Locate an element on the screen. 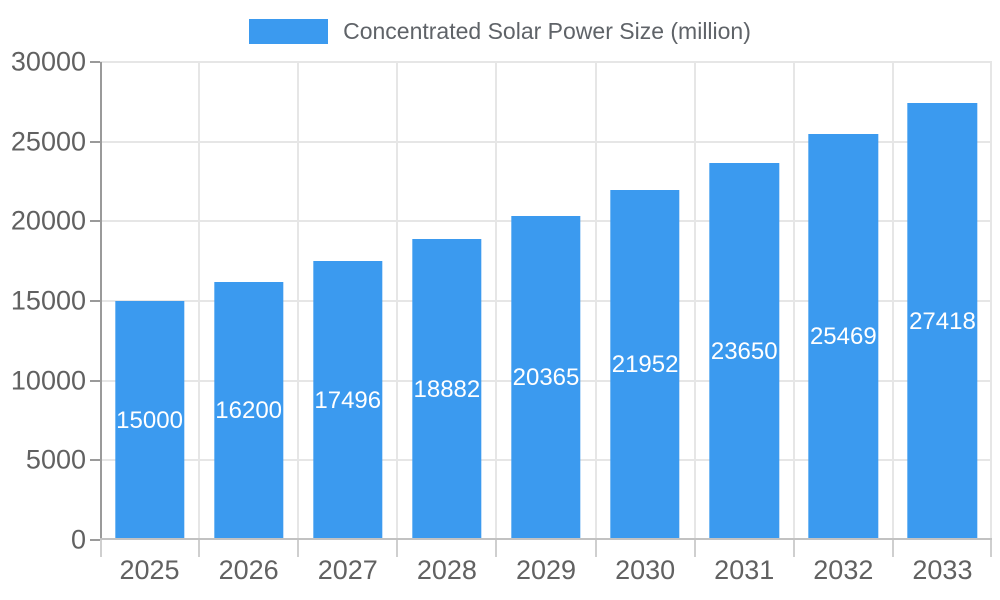  x-axis-label: 2027 is located at coordinates (347, 570).